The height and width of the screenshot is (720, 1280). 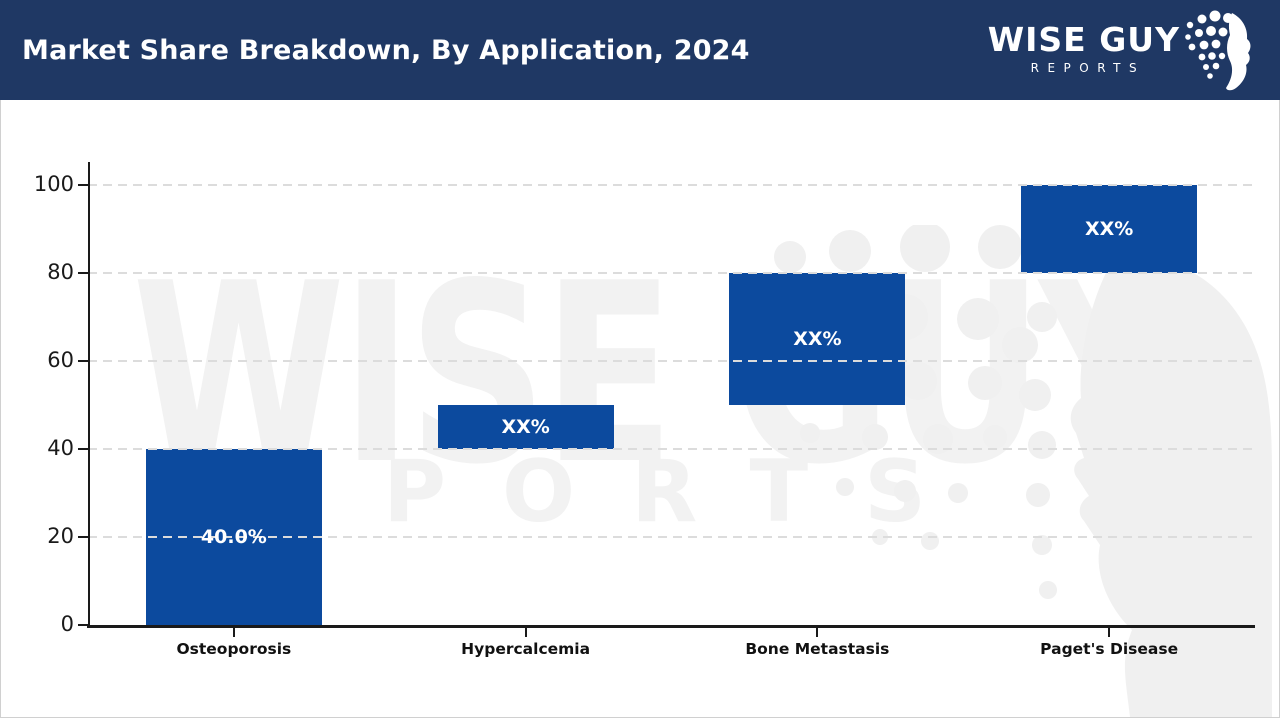 What do you see at coordinates (1109, 649) in the screenshot?
I see `x-category-label-paget-s-disease: Paget's Disease` at bounding box center [1109, 649].